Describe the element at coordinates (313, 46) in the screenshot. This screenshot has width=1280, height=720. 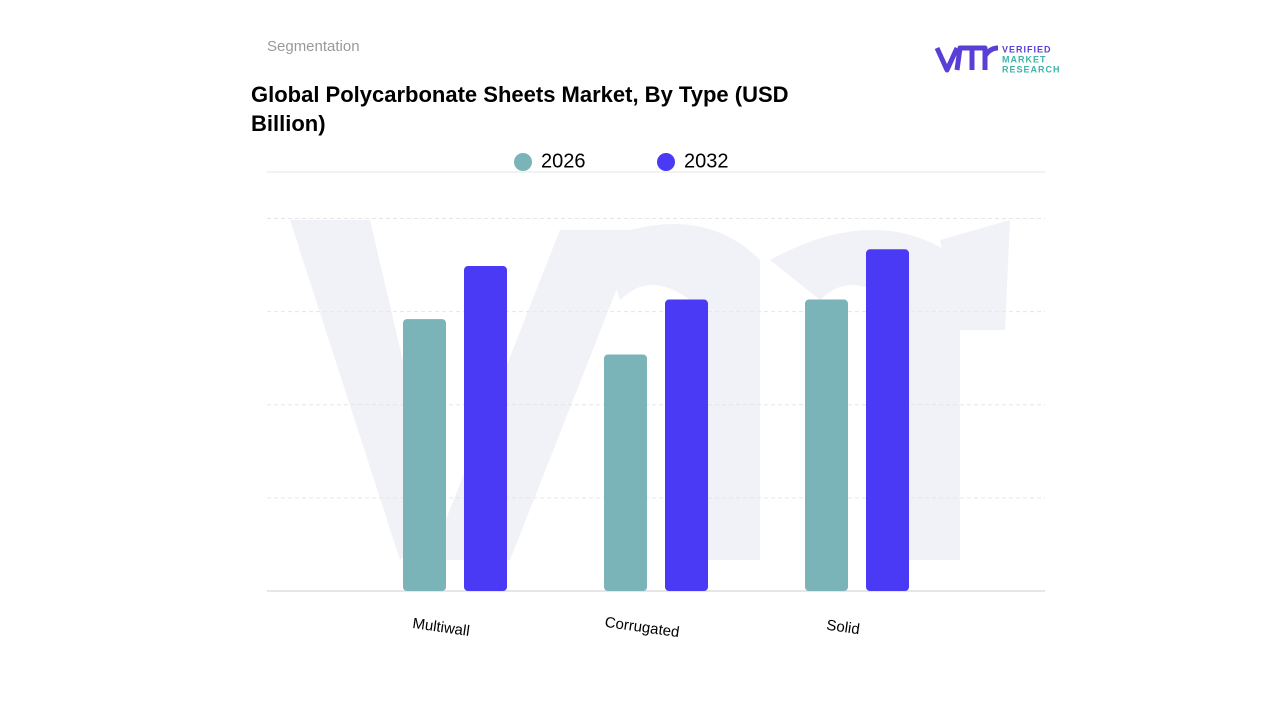
I see `section-label: Segmentation` at that location.